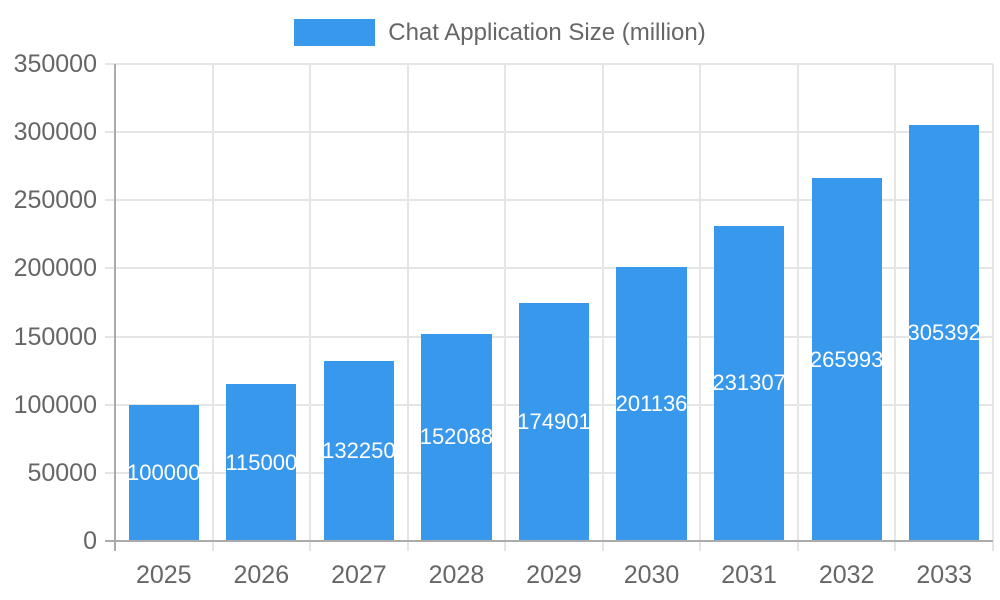 The height and width of the screenshot is (600, 1000). Describe the element at coordinates (55, 404) in the screenshot. I see `y-tick-label: 100000` at that location.